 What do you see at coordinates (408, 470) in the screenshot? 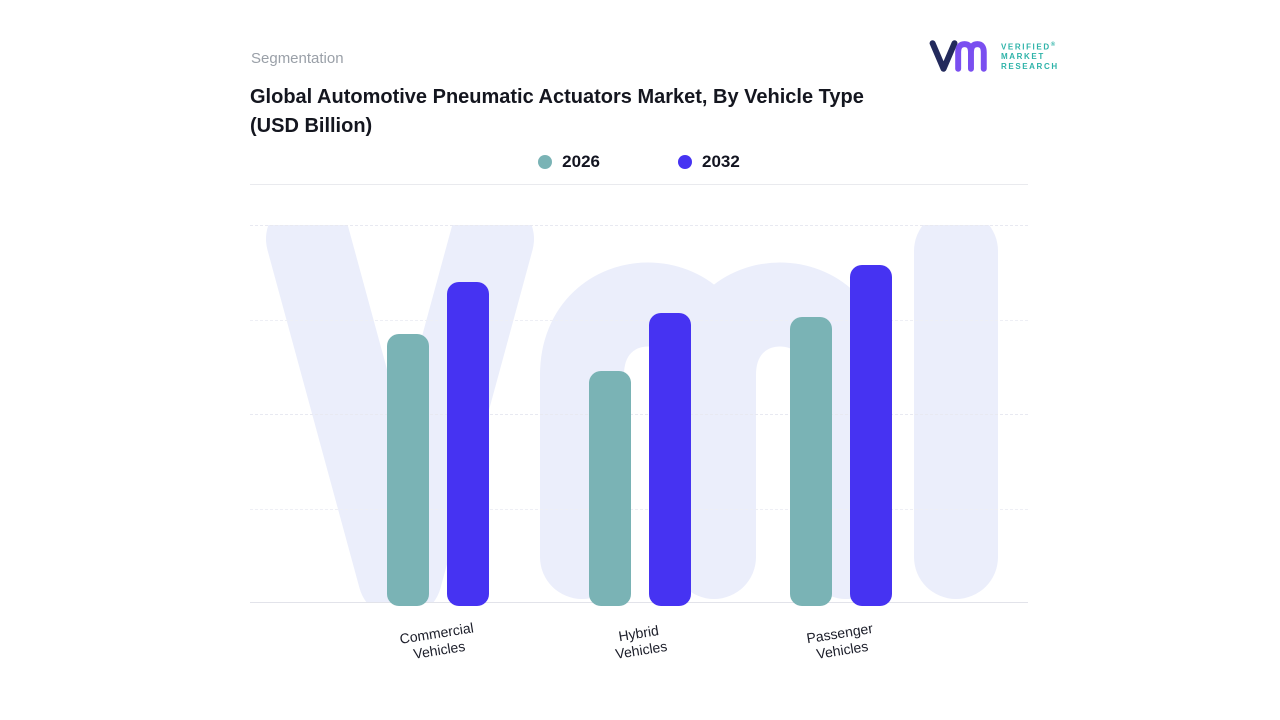
I see `bar-commercial-2026` at bounding box center [408, 470].